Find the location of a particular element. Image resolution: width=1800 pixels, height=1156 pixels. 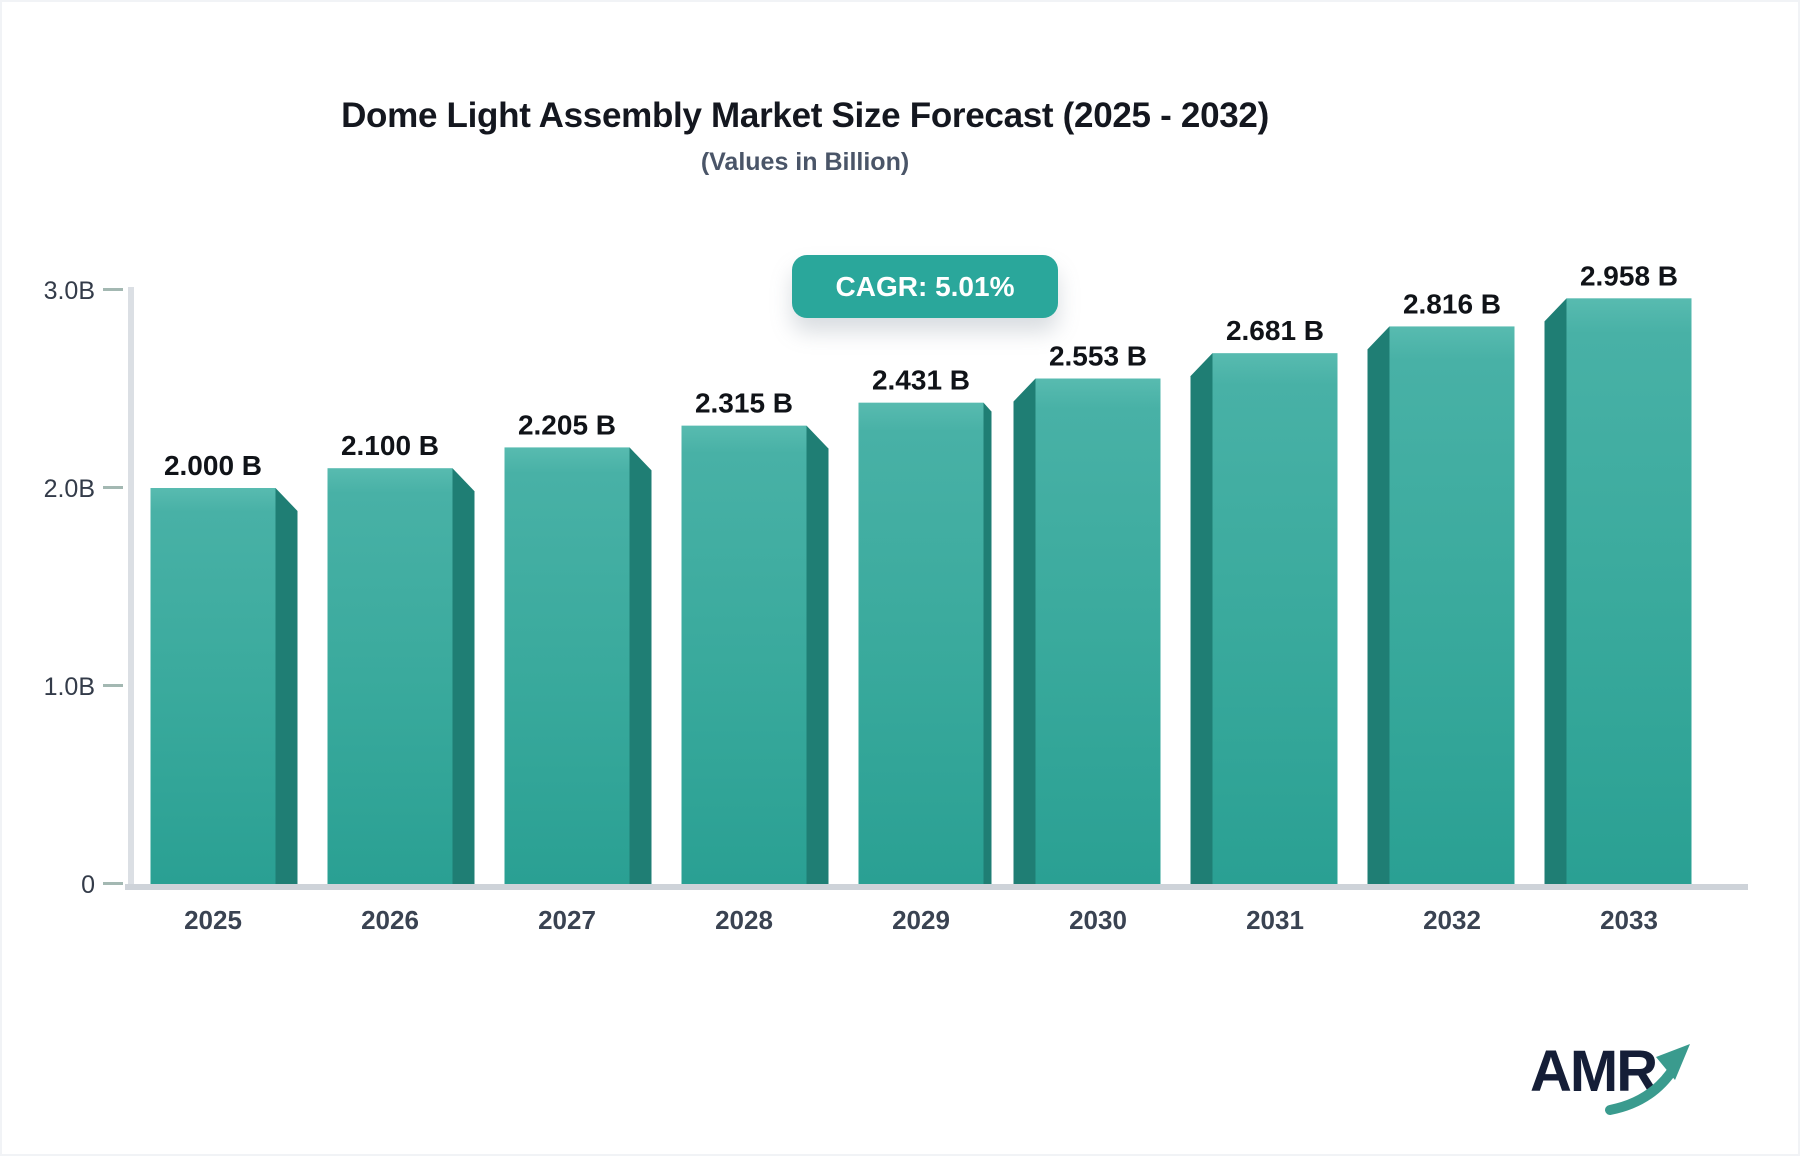

x-axis-label: 2029 is located at coordinates (921, 920).